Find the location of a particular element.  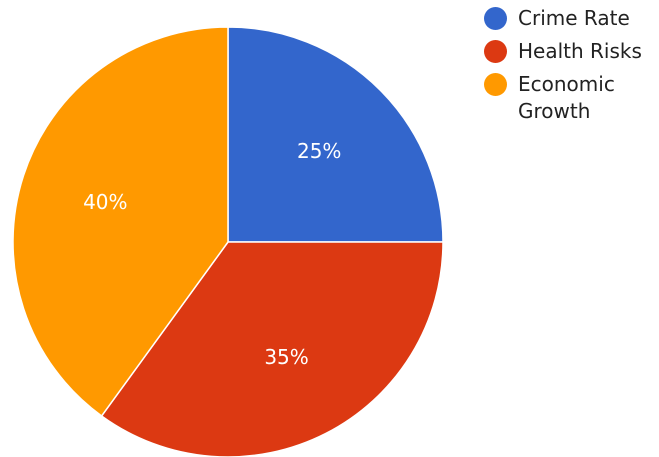

slice-label-crime-rate: 25% is located at coordinates (319, 151).